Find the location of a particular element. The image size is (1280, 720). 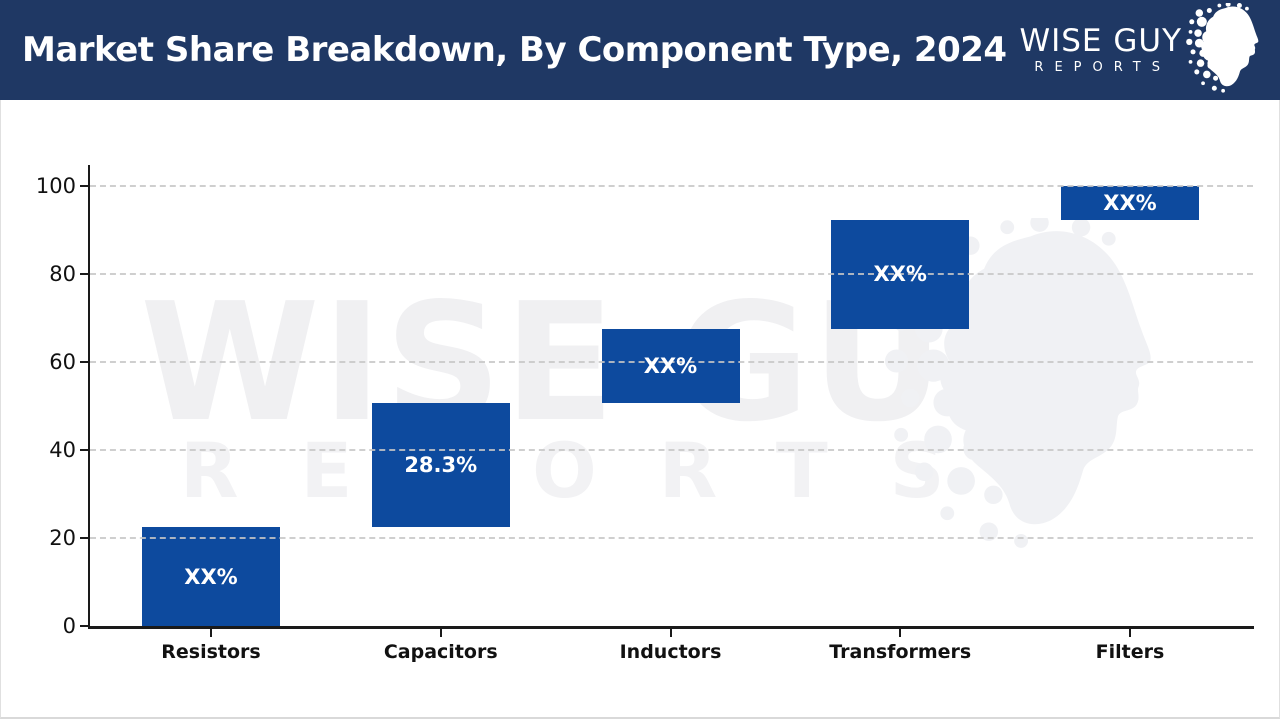

wiseguy-face-icon is located at coordinates (1222, 48).